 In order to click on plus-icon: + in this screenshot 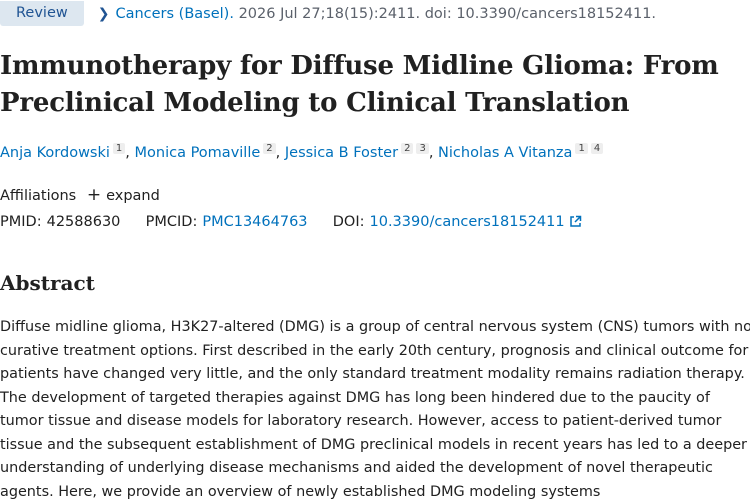, I will do `click(94, 195)`.